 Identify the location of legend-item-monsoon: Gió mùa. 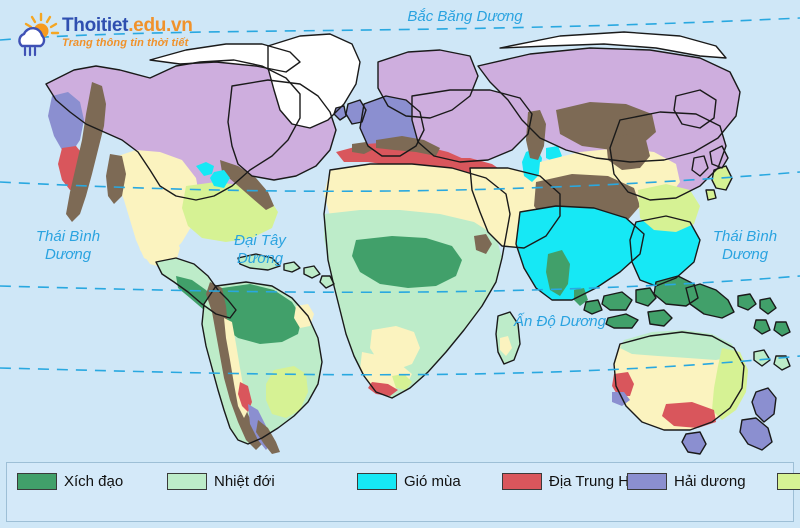
(429, 481).